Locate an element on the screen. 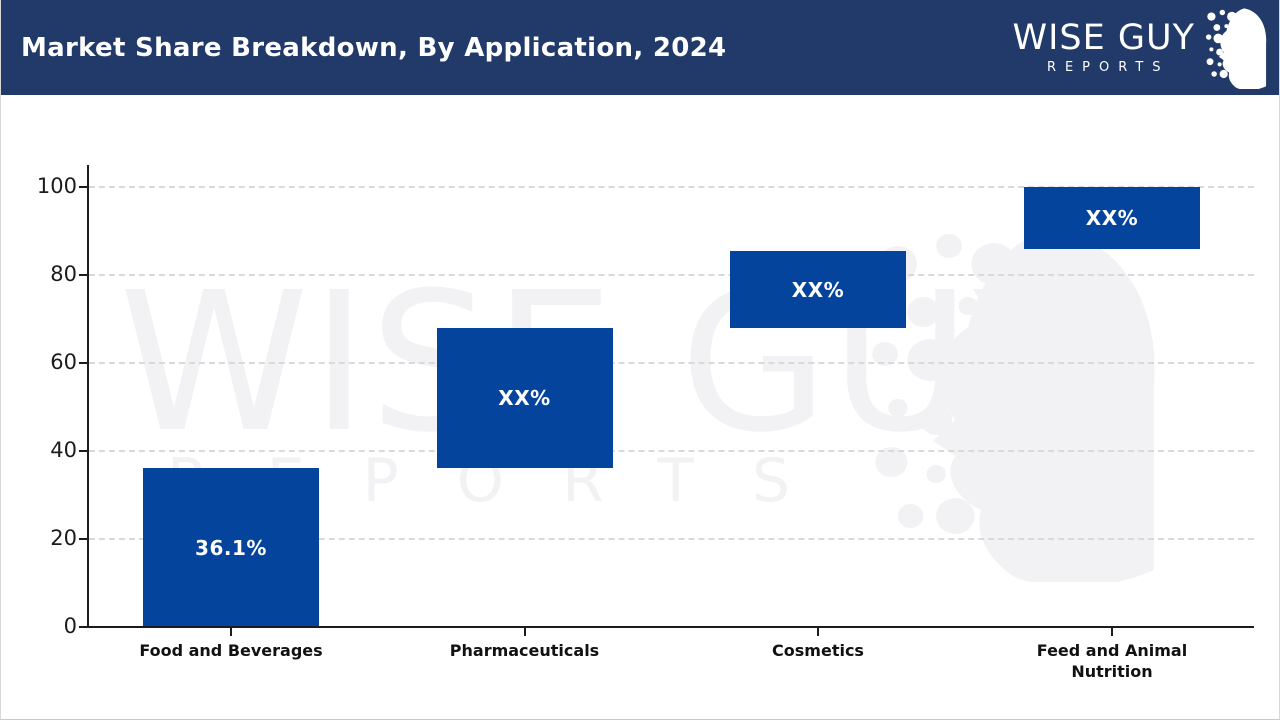 The image size is (1280, 720). wise-guy-logo: WISE GUY REPORTS is located at coordinates (1142, 48).